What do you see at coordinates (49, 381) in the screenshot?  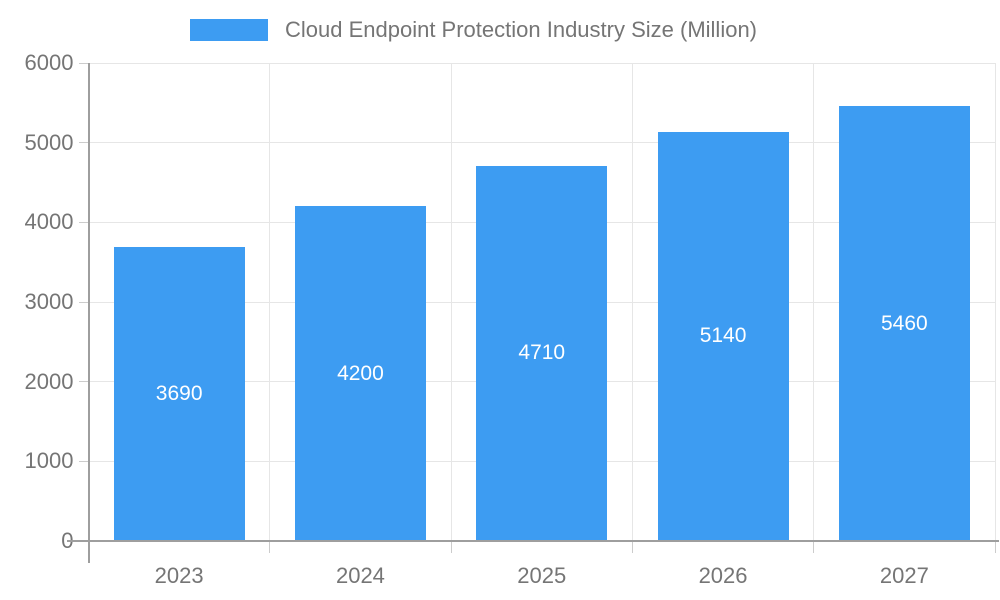 I see `y-axis-tick-label: 2000` at bounding box center [49, 381].